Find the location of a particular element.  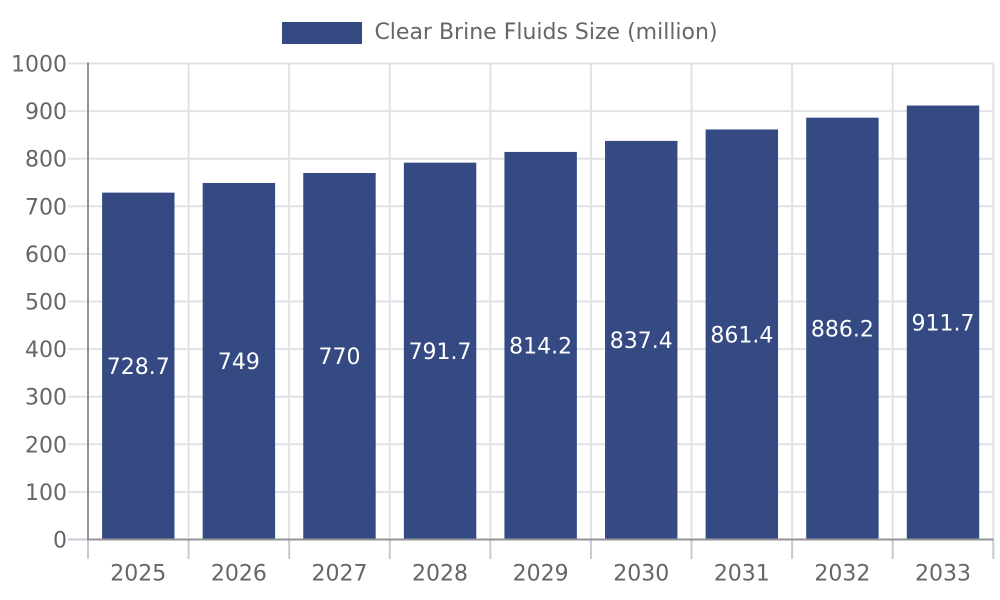

y-tick-label: 600 is located at coordinates (46, 255).